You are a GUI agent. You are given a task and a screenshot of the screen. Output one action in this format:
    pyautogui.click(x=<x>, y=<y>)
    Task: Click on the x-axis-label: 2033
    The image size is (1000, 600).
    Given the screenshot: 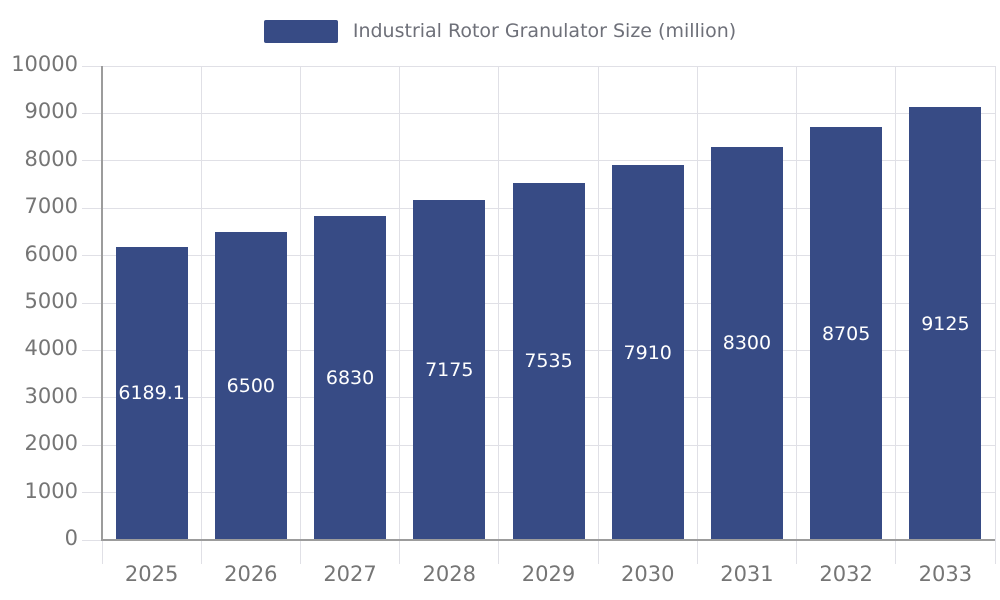 What is the action you would take?
    pyautogui.click(x=945, y=574)
    